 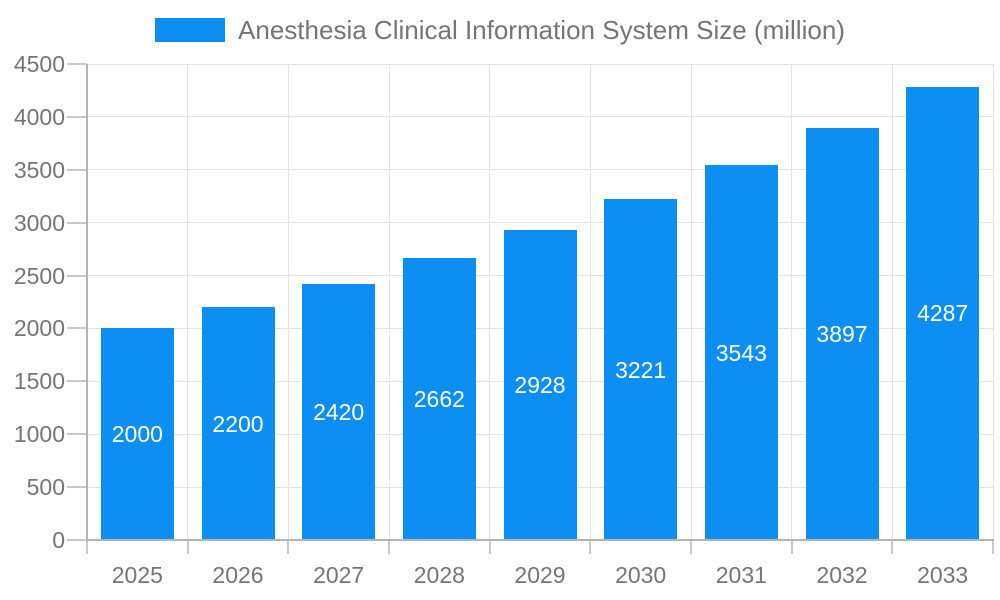 I want to click on y-axis-line, so click(x=87, y=303).